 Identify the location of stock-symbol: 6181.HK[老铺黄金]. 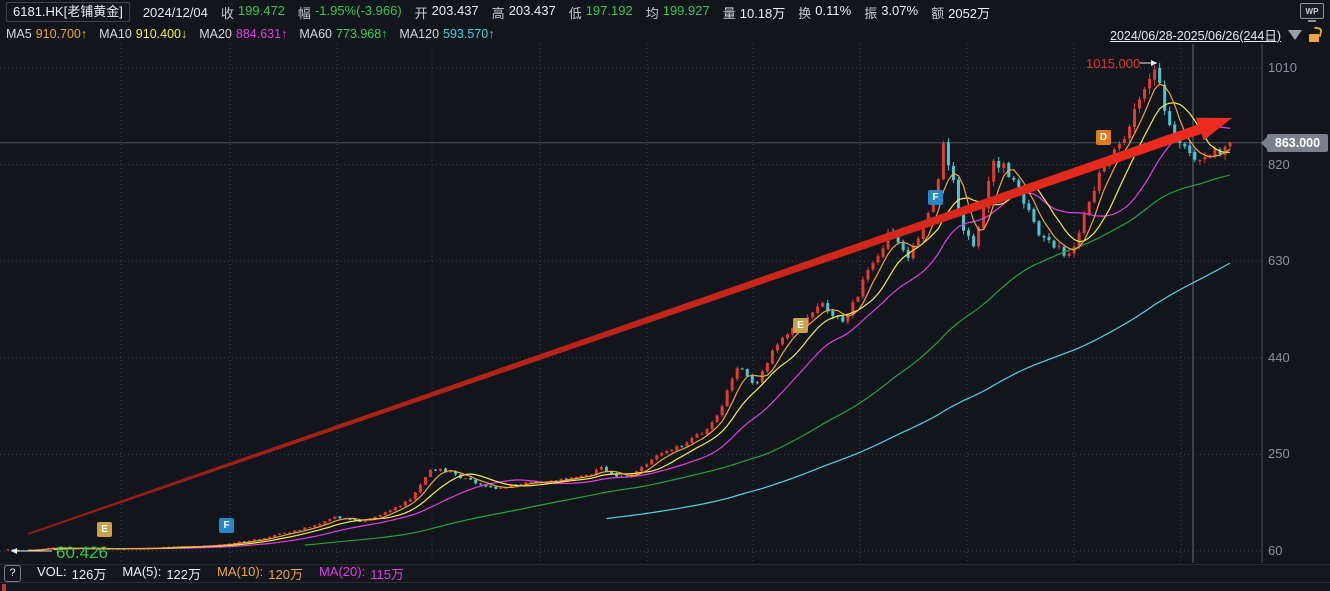
(68, 12).